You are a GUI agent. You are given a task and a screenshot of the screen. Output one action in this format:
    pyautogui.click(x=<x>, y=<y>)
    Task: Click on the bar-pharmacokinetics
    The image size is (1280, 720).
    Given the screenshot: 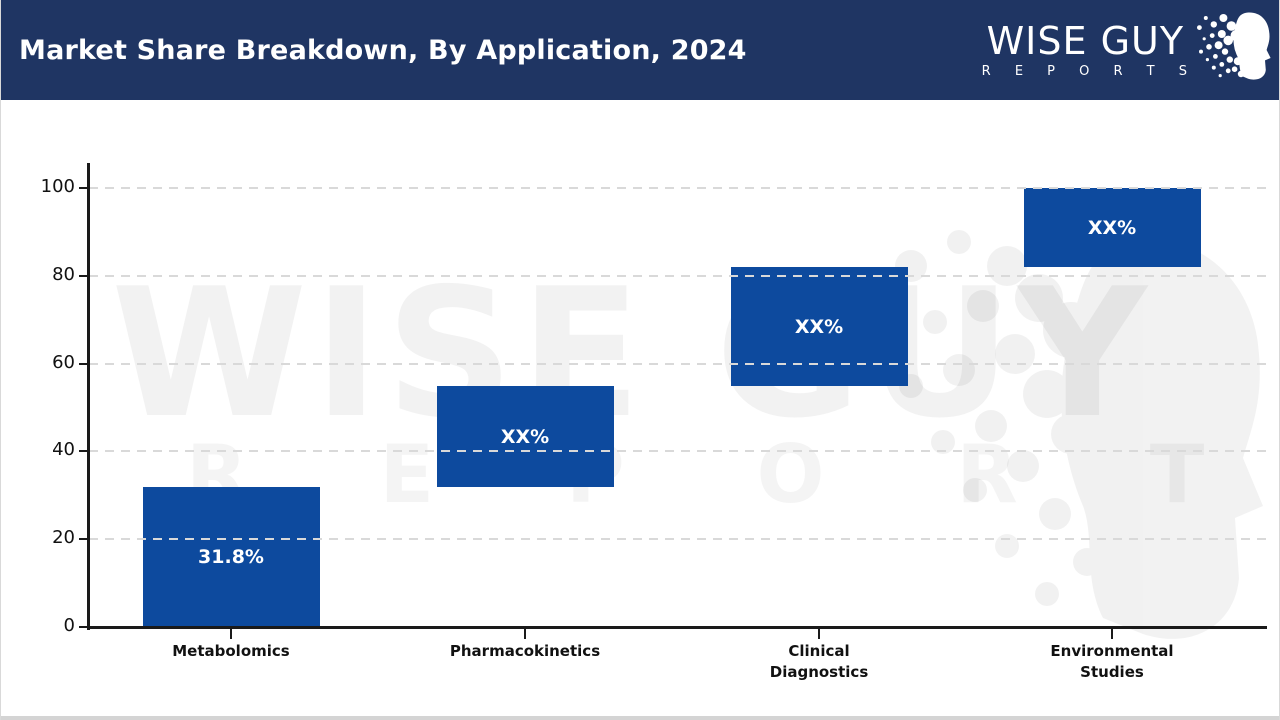 What is the action you would take?
    pyautogui.click(x=525, y=437)
    